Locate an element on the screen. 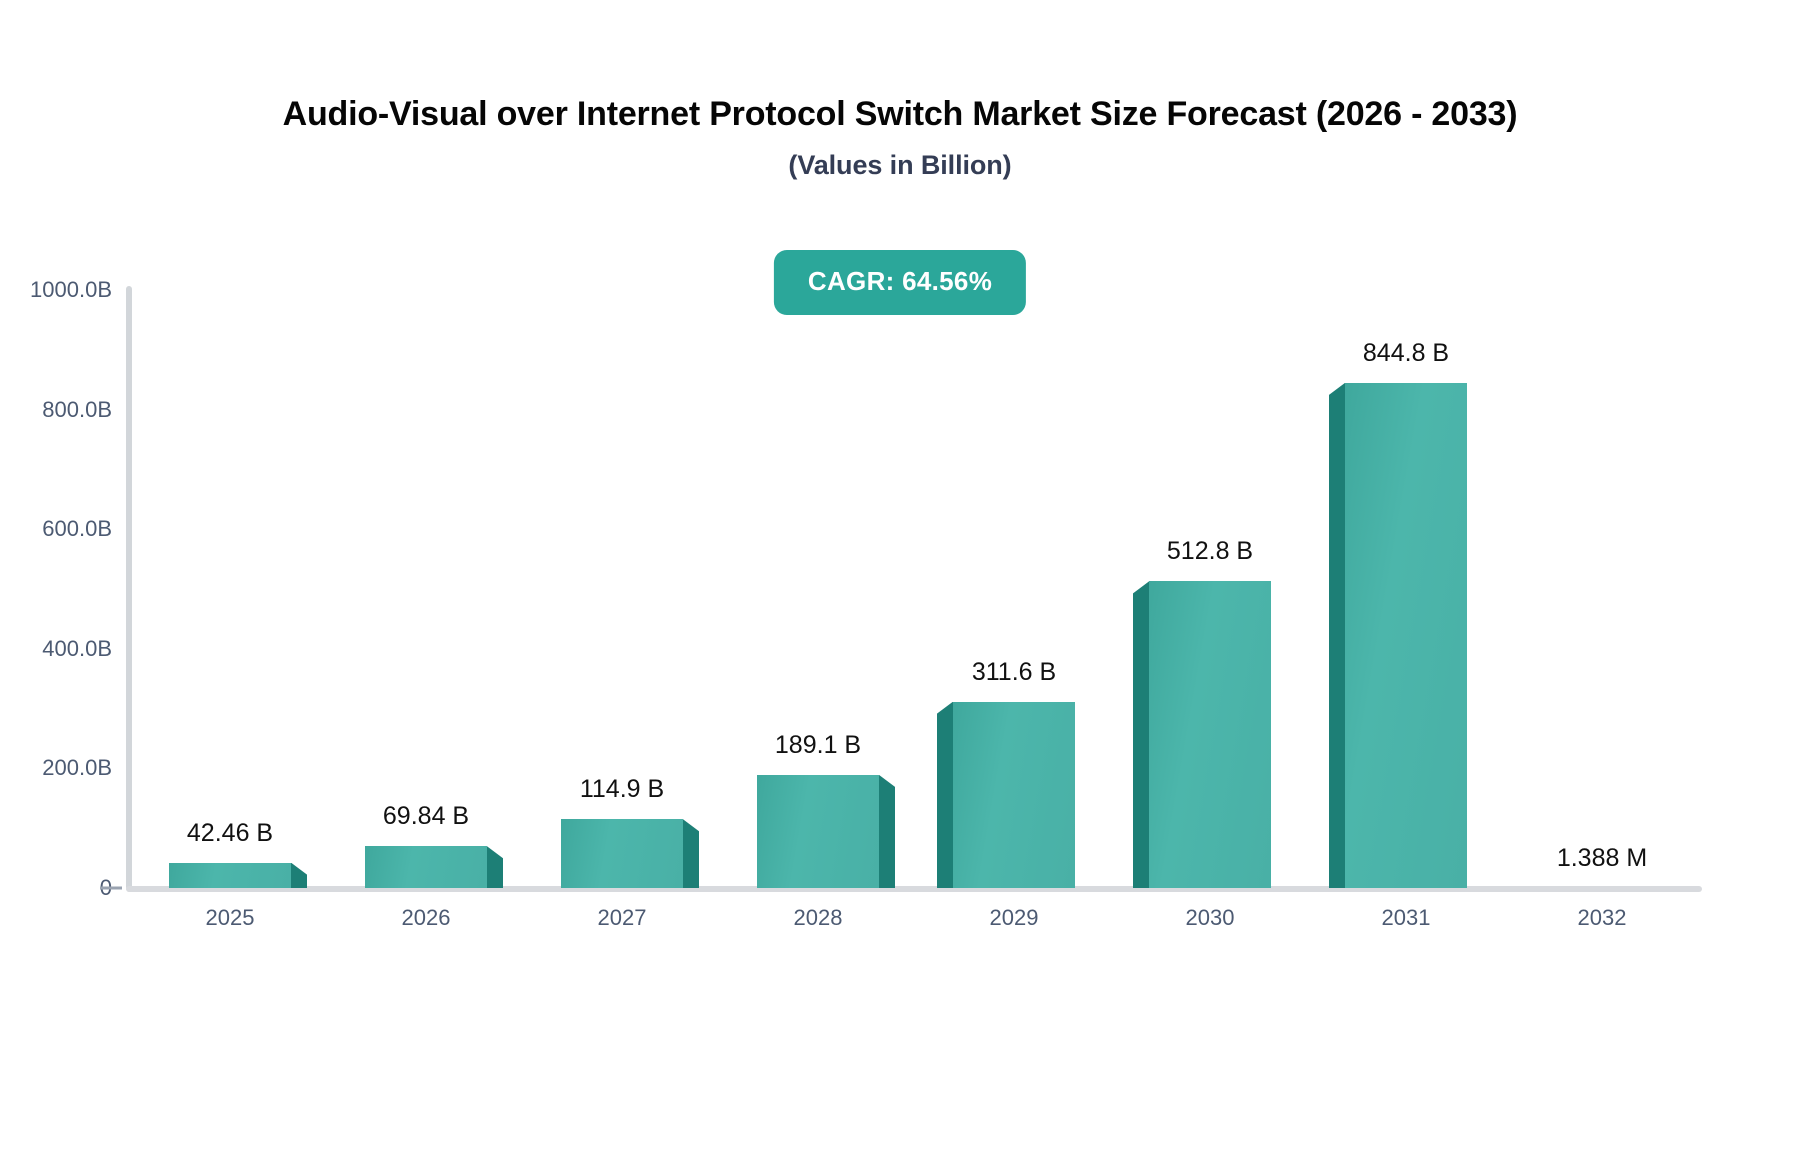 This screenshot has height=1156, width=1800. bar-2029 is located at coordinates (1014, 794).